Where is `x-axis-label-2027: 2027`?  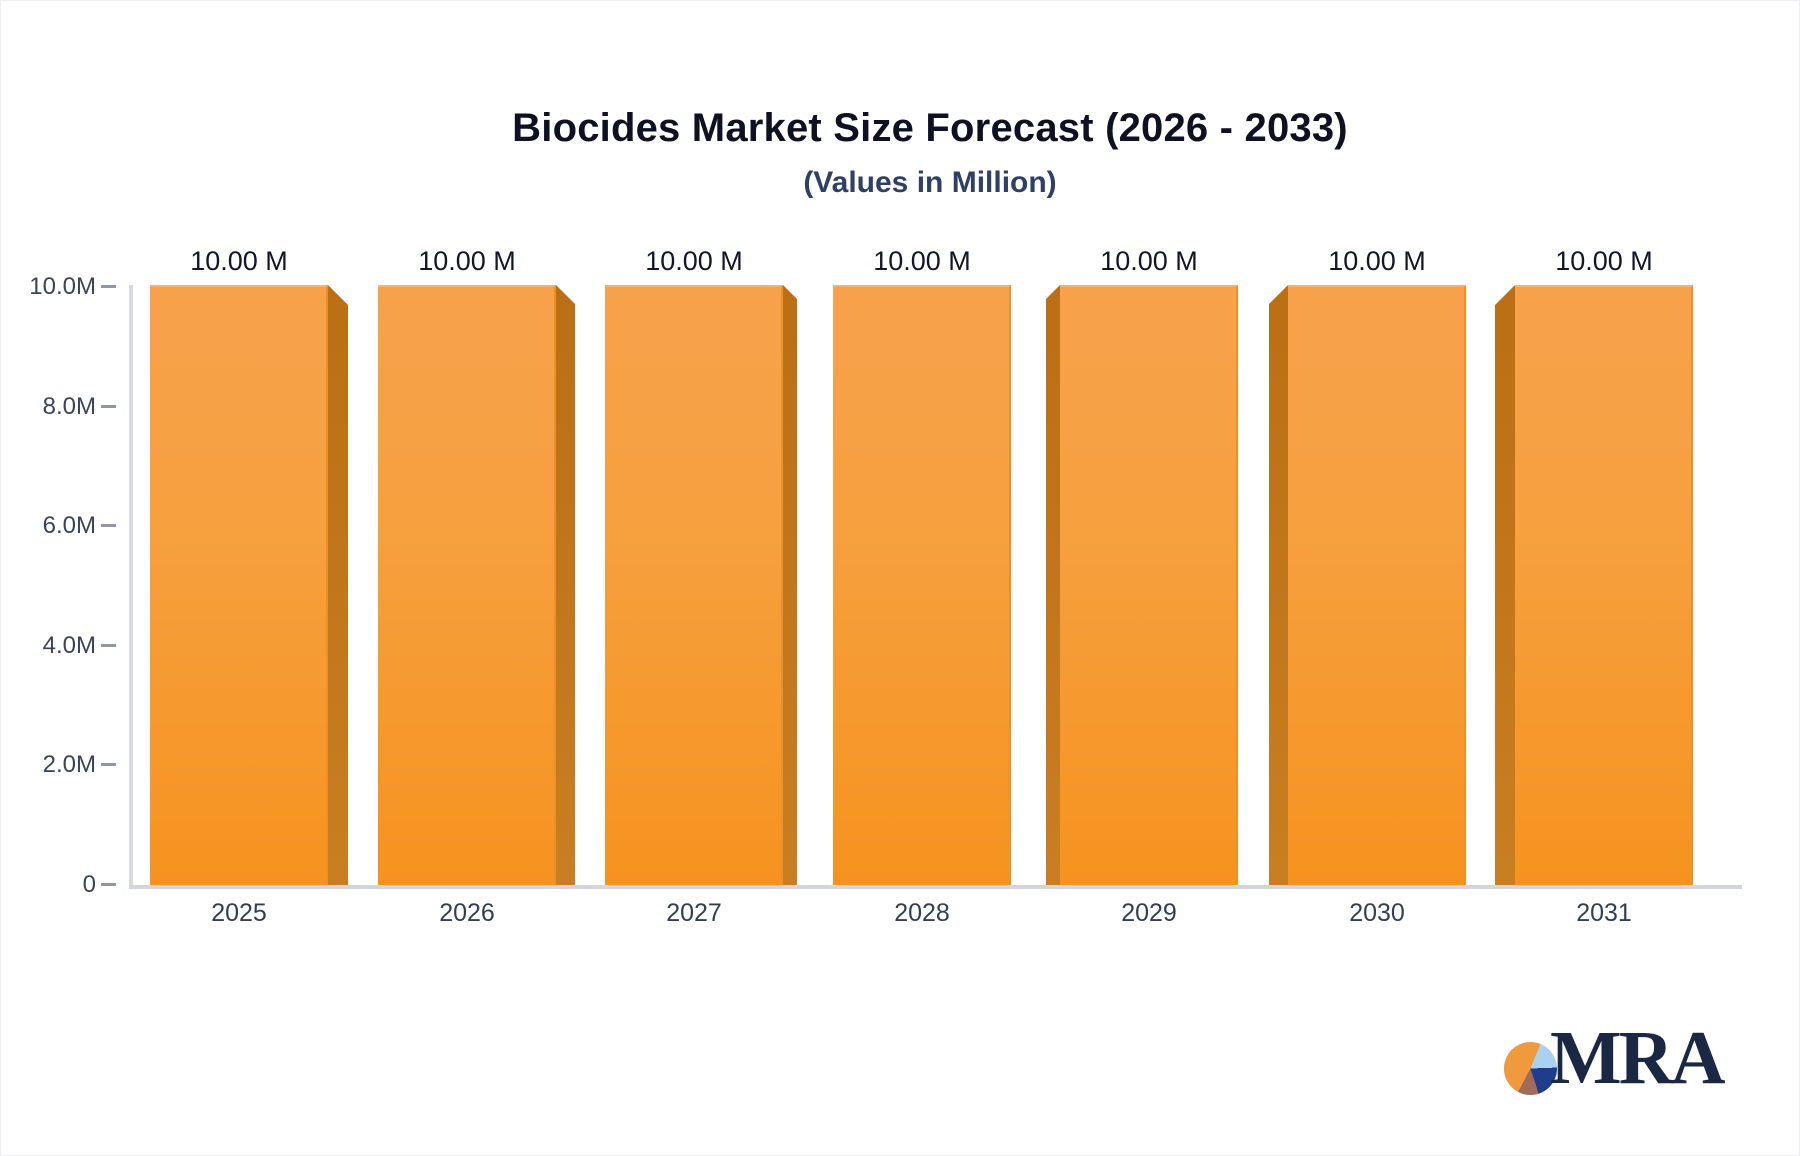 x-axis-label-2027: 2027 is located at coordinates (694, 913).